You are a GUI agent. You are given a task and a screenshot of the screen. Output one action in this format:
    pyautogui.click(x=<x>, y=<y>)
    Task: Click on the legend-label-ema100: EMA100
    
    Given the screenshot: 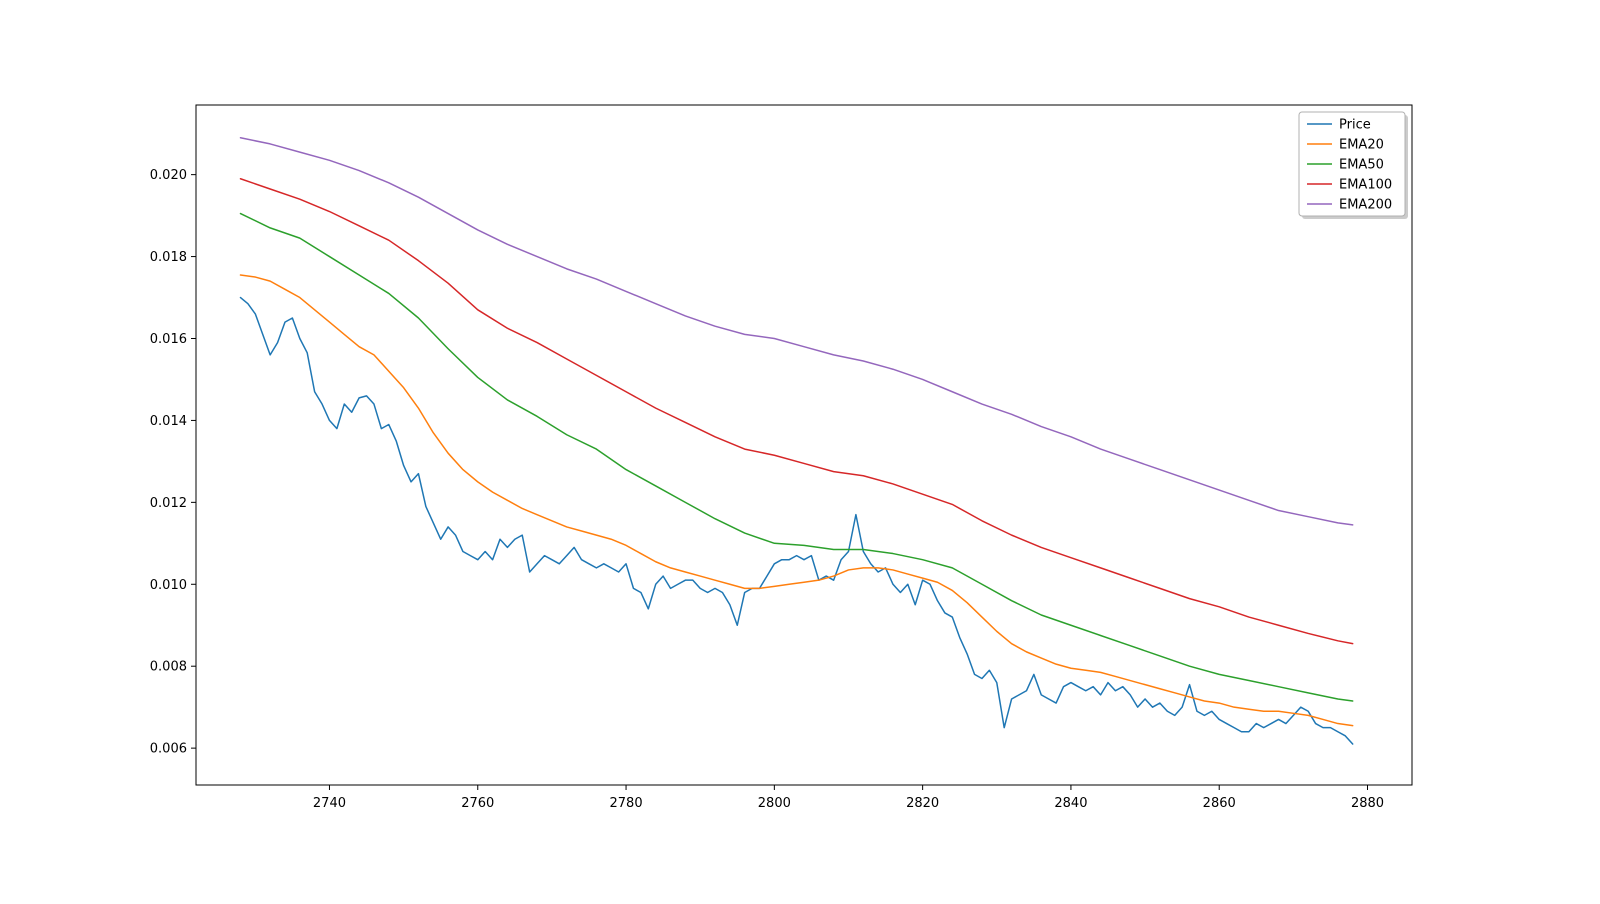 What is the action you would take?
    pyautogui.click(x=1365, y=185)
    